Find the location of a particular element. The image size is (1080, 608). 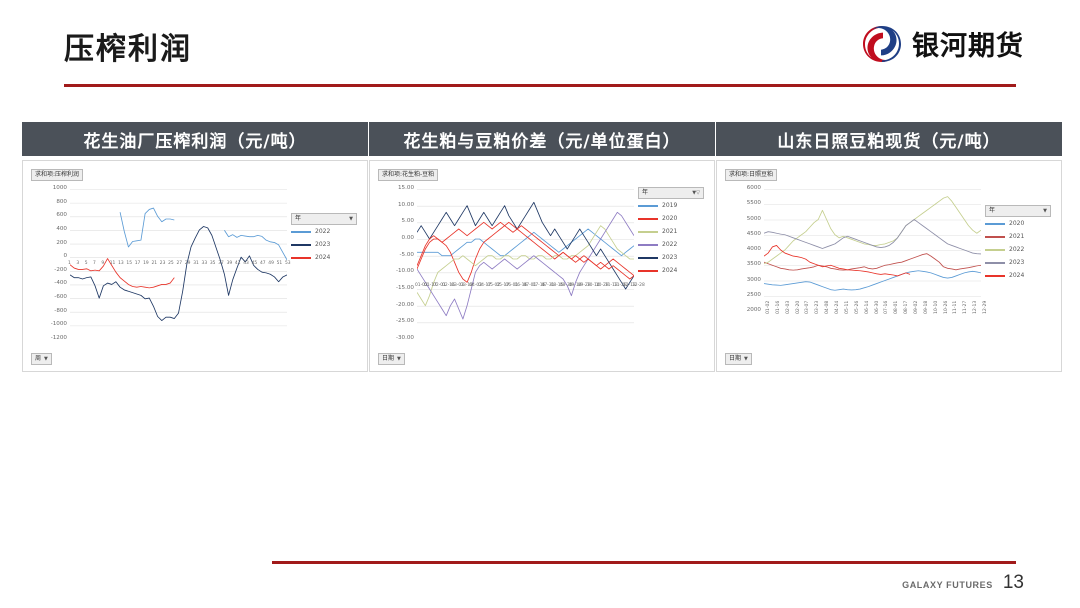

y-tick-label: 5.00 is located at coordinates (407, 221).